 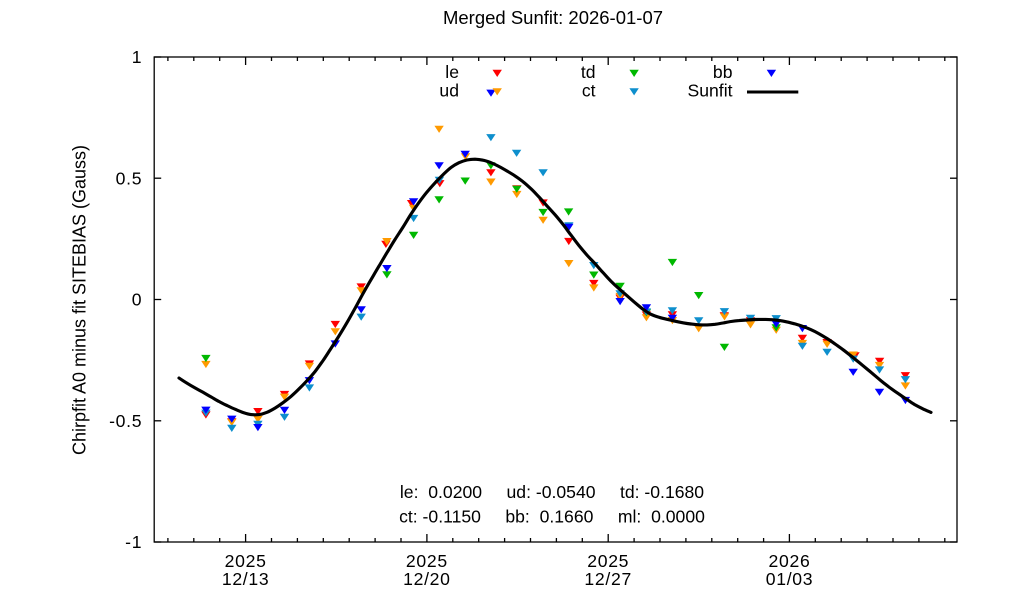 I want to click on svg-text: ct, so click(x=589, y=91).